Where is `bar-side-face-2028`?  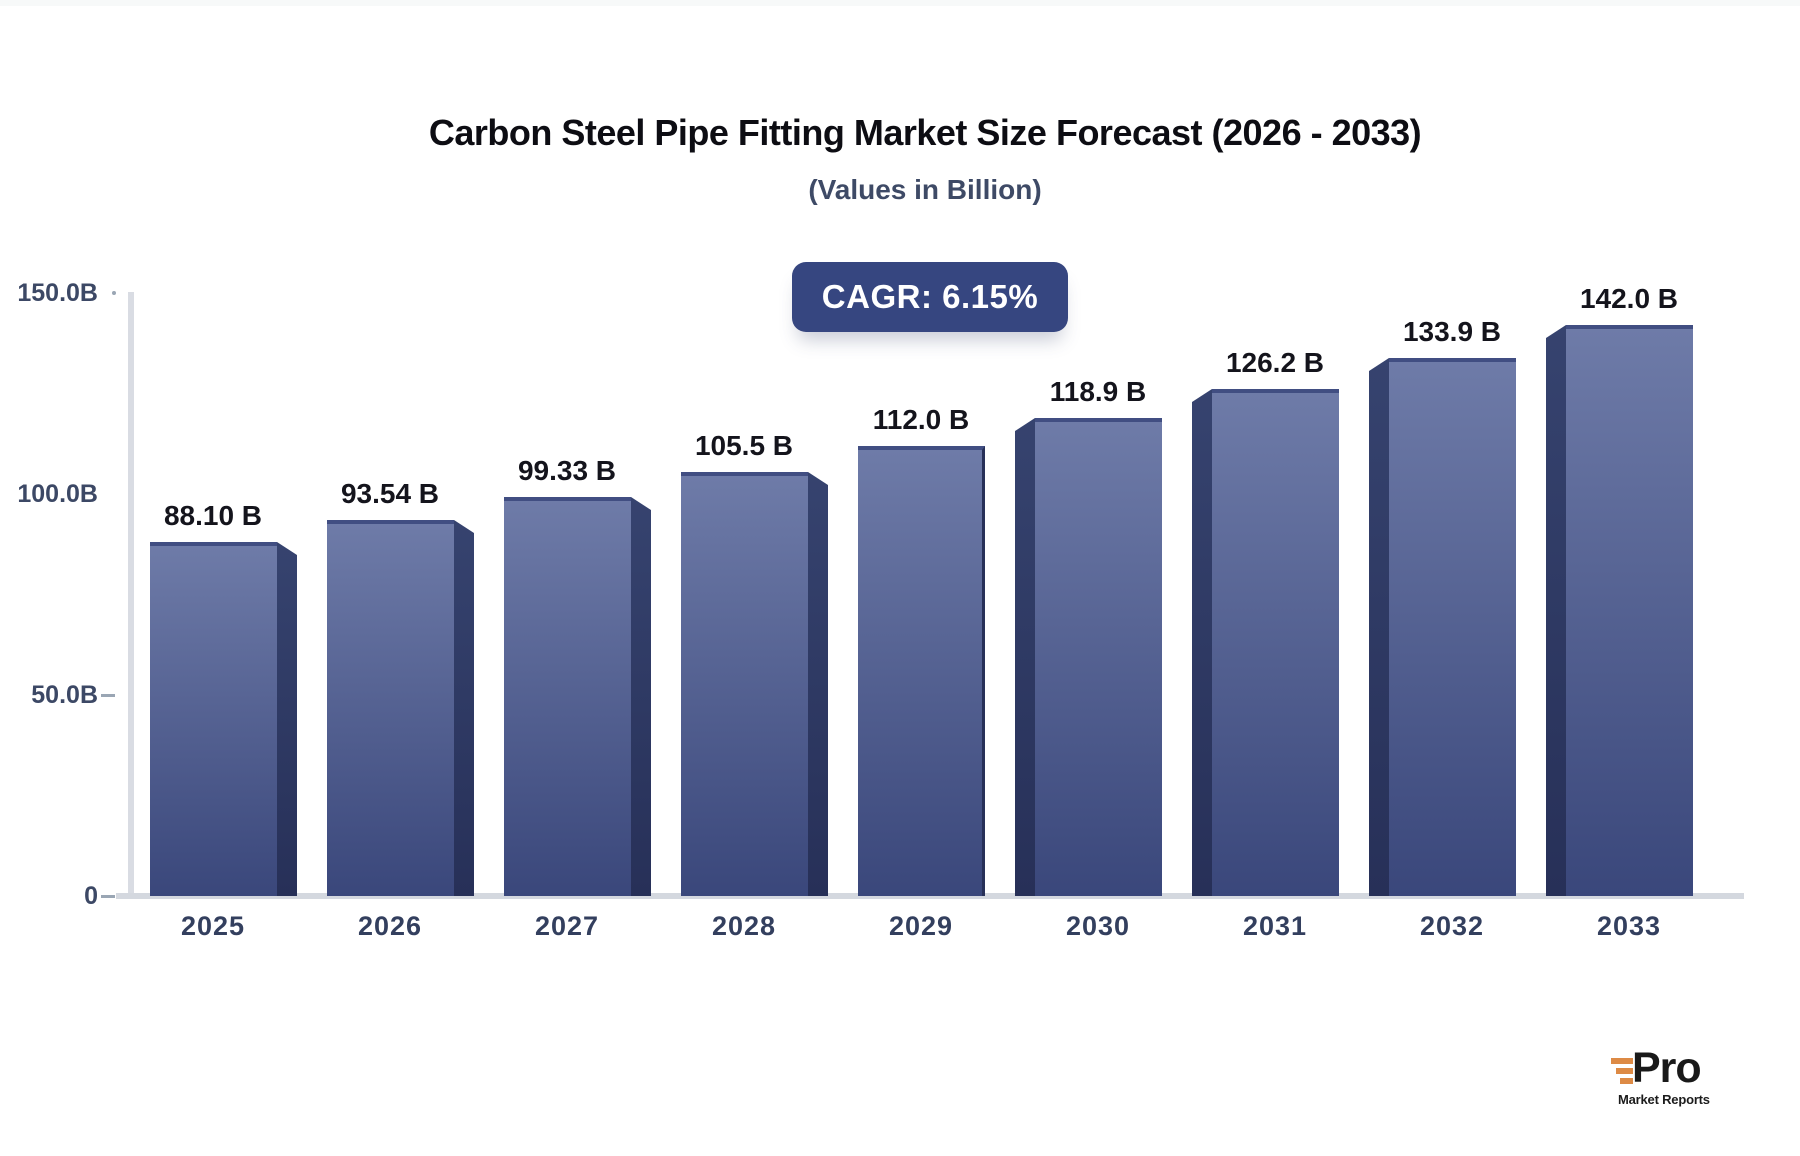 bar-side-face-2028 is located at coordinates (818, 684).